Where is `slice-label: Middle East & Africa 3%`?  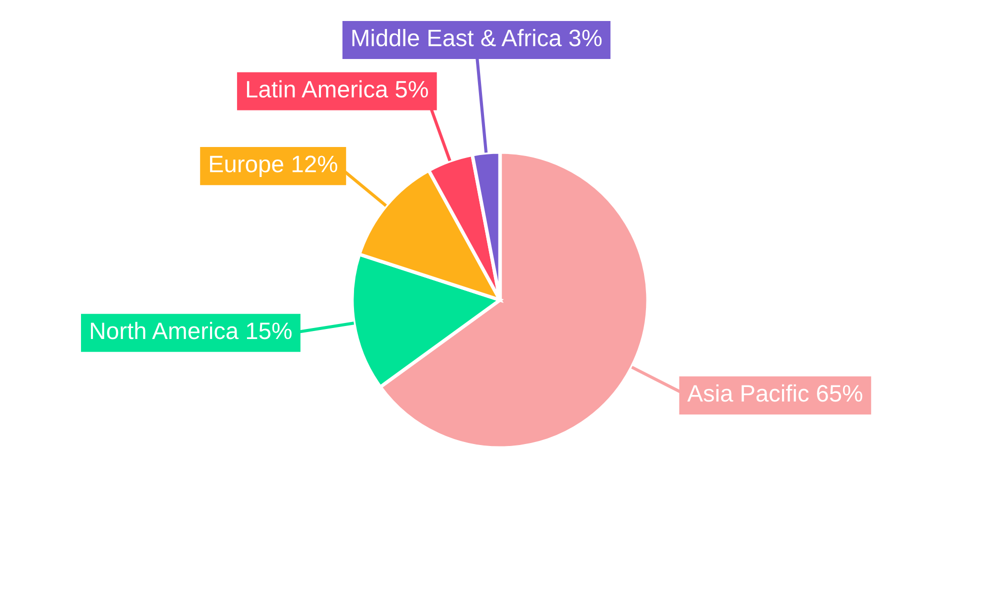 slice-label: Middle East & Africa 3% is located at coordinates (477, 37).